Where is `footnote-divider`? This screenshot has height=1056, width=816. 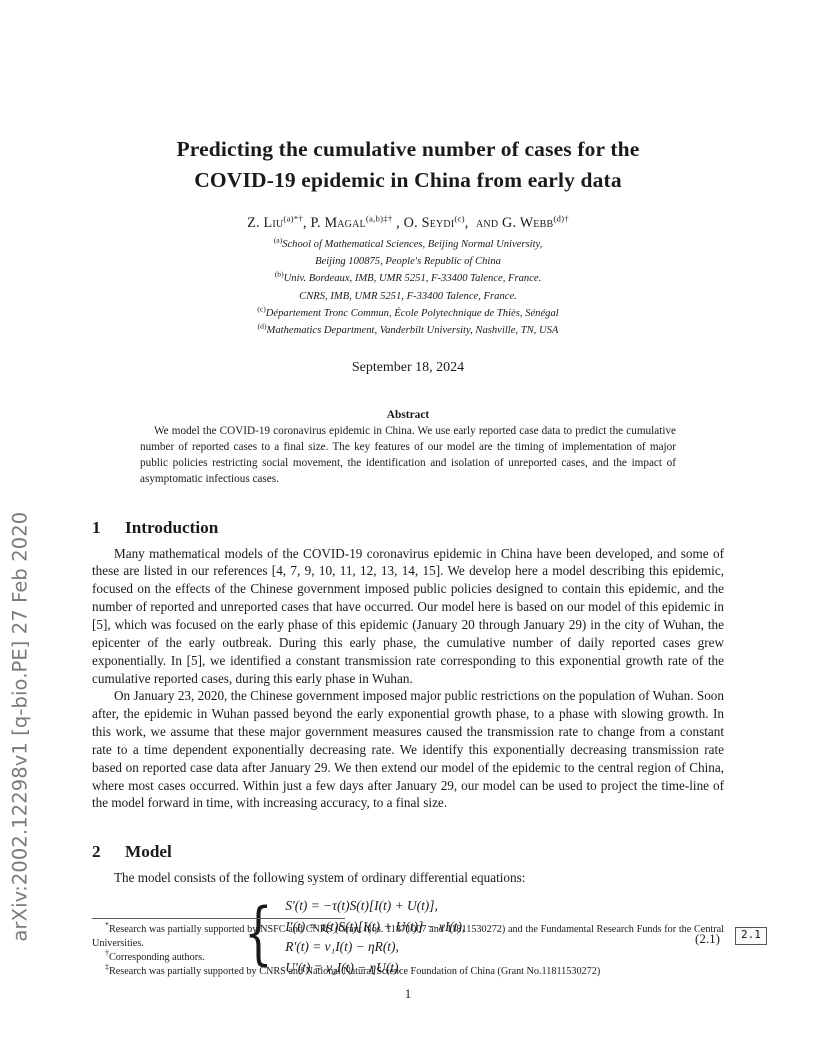 footnote-divider is located at coordinates (218, 918).